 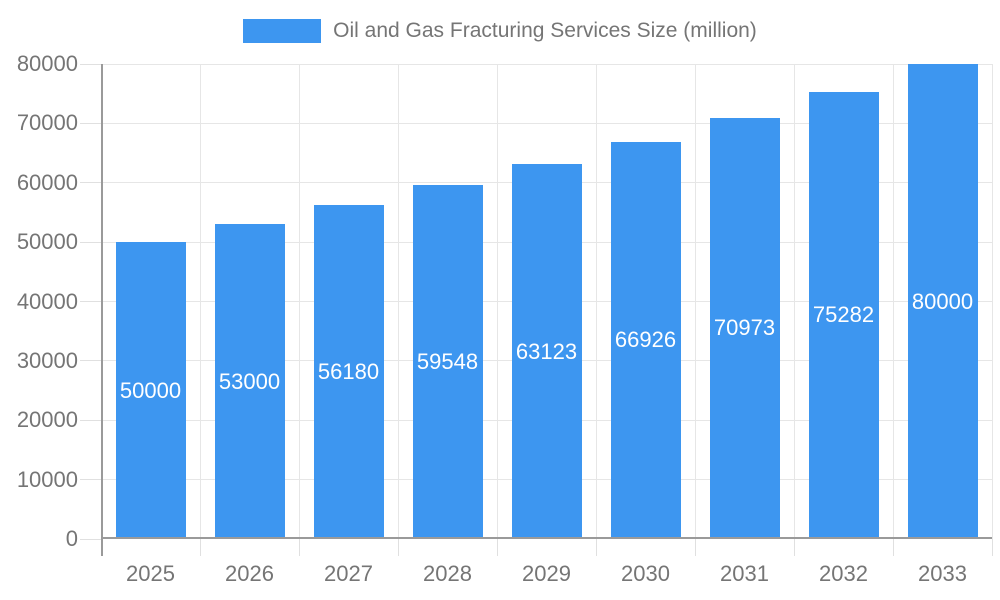 I want to click on y-axis-label: 50000, so click(x=47, y=242).